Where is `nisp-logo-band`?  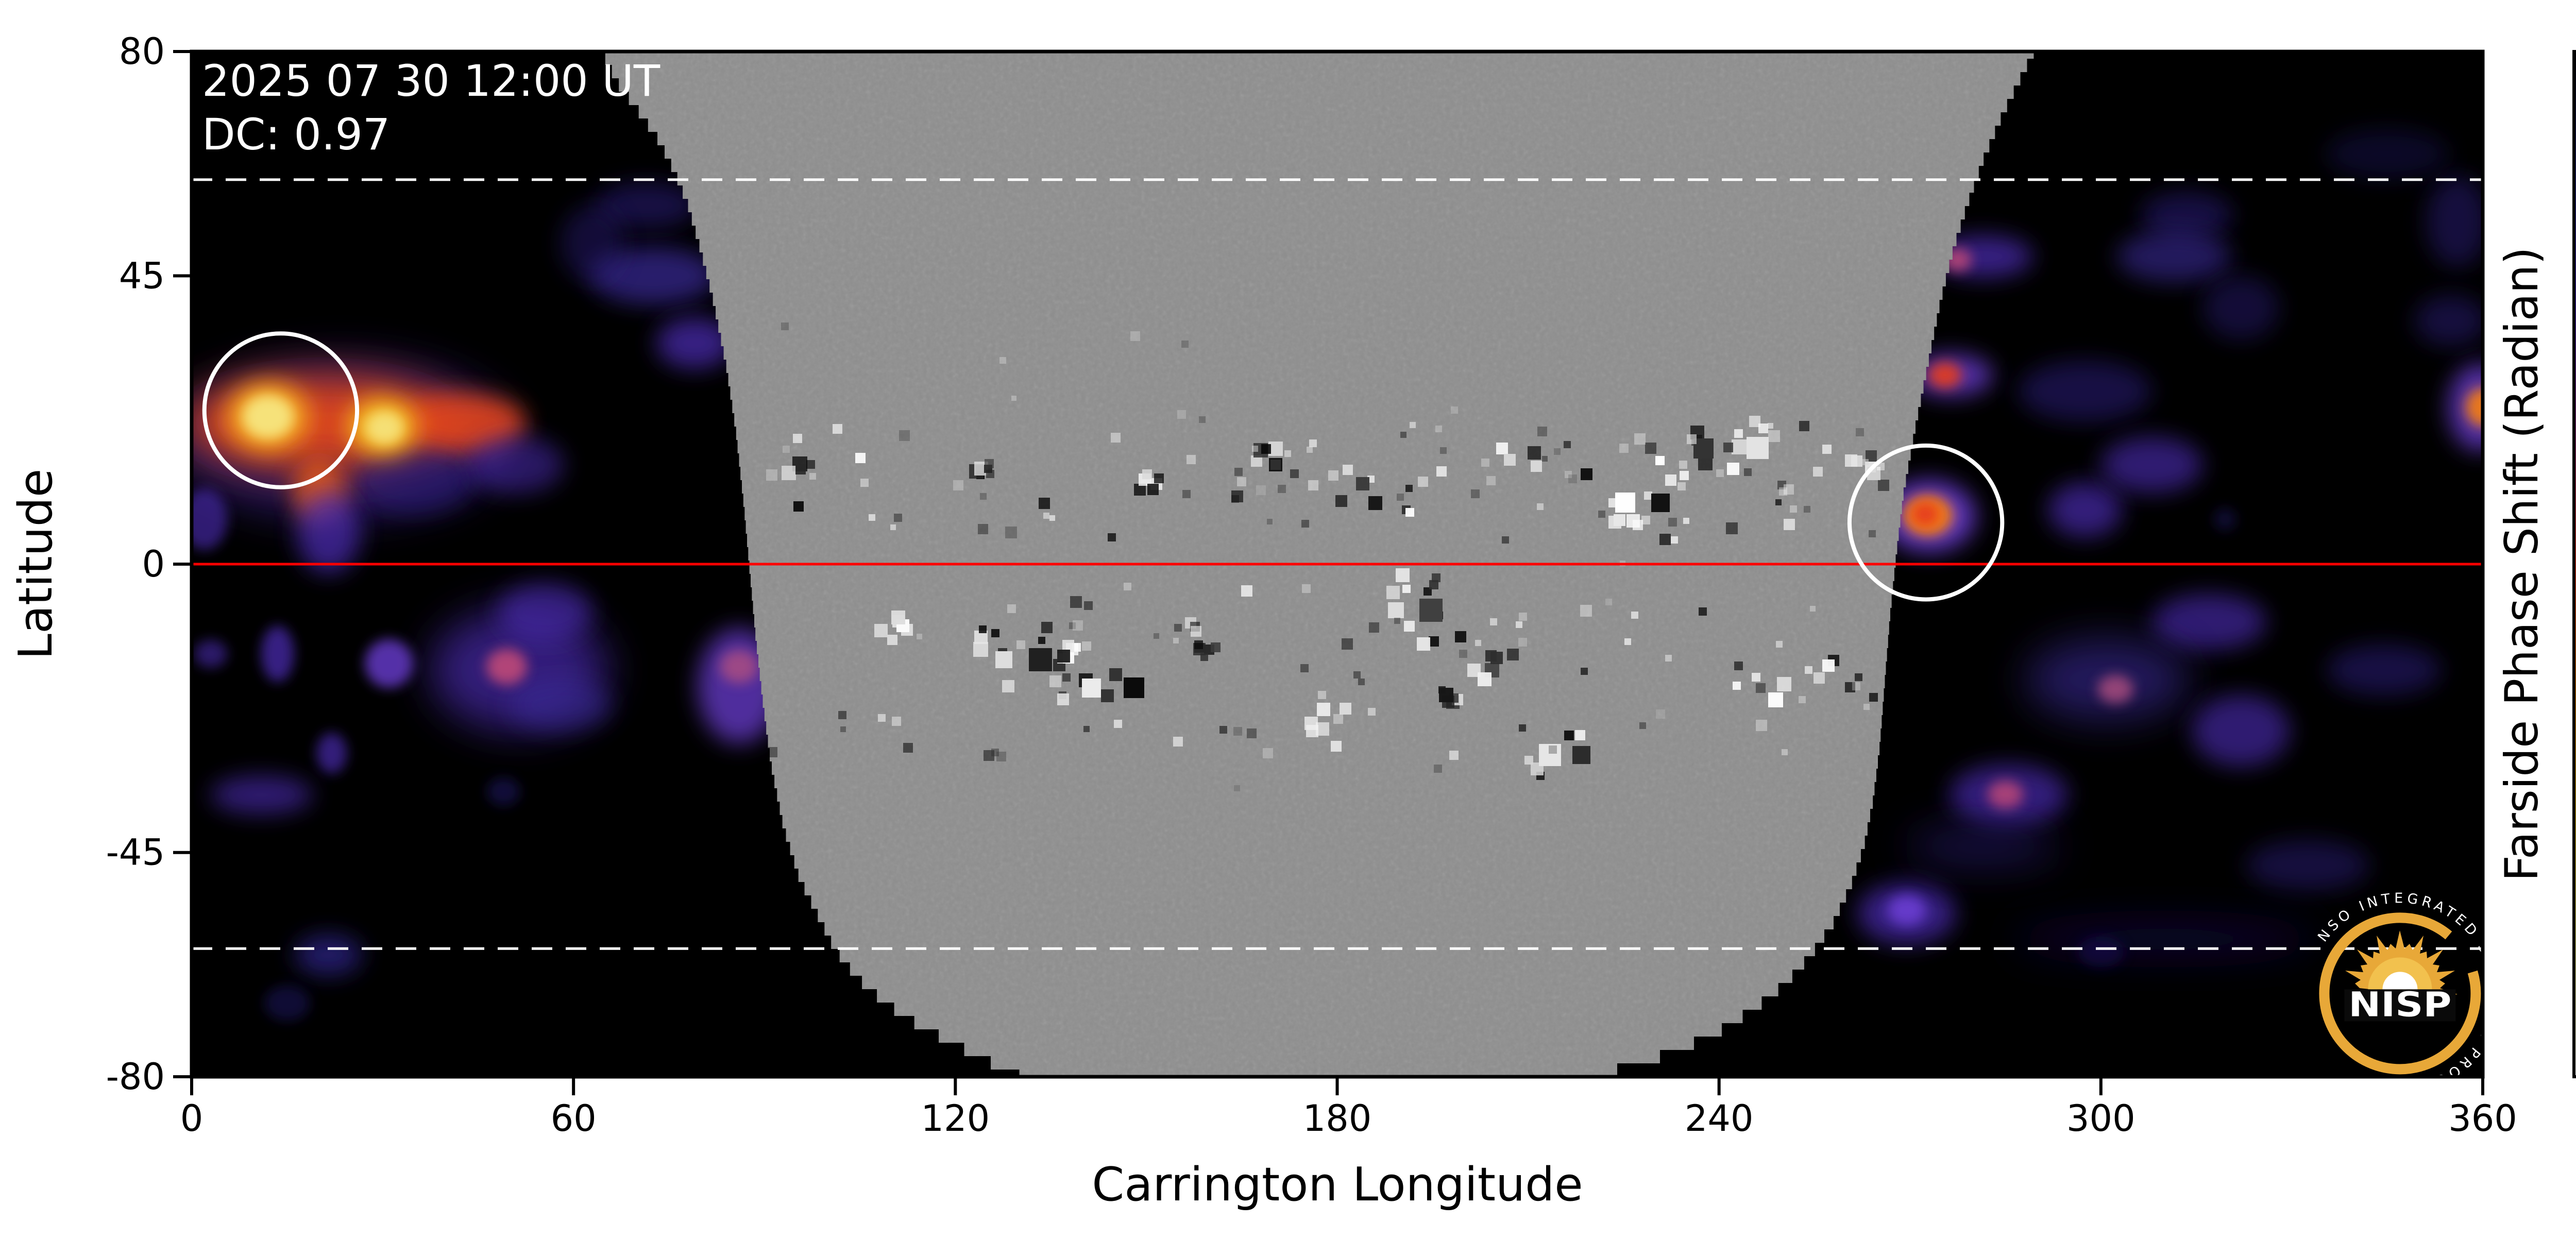
nisp-logo-band is located at coordinates (2400, 1005).